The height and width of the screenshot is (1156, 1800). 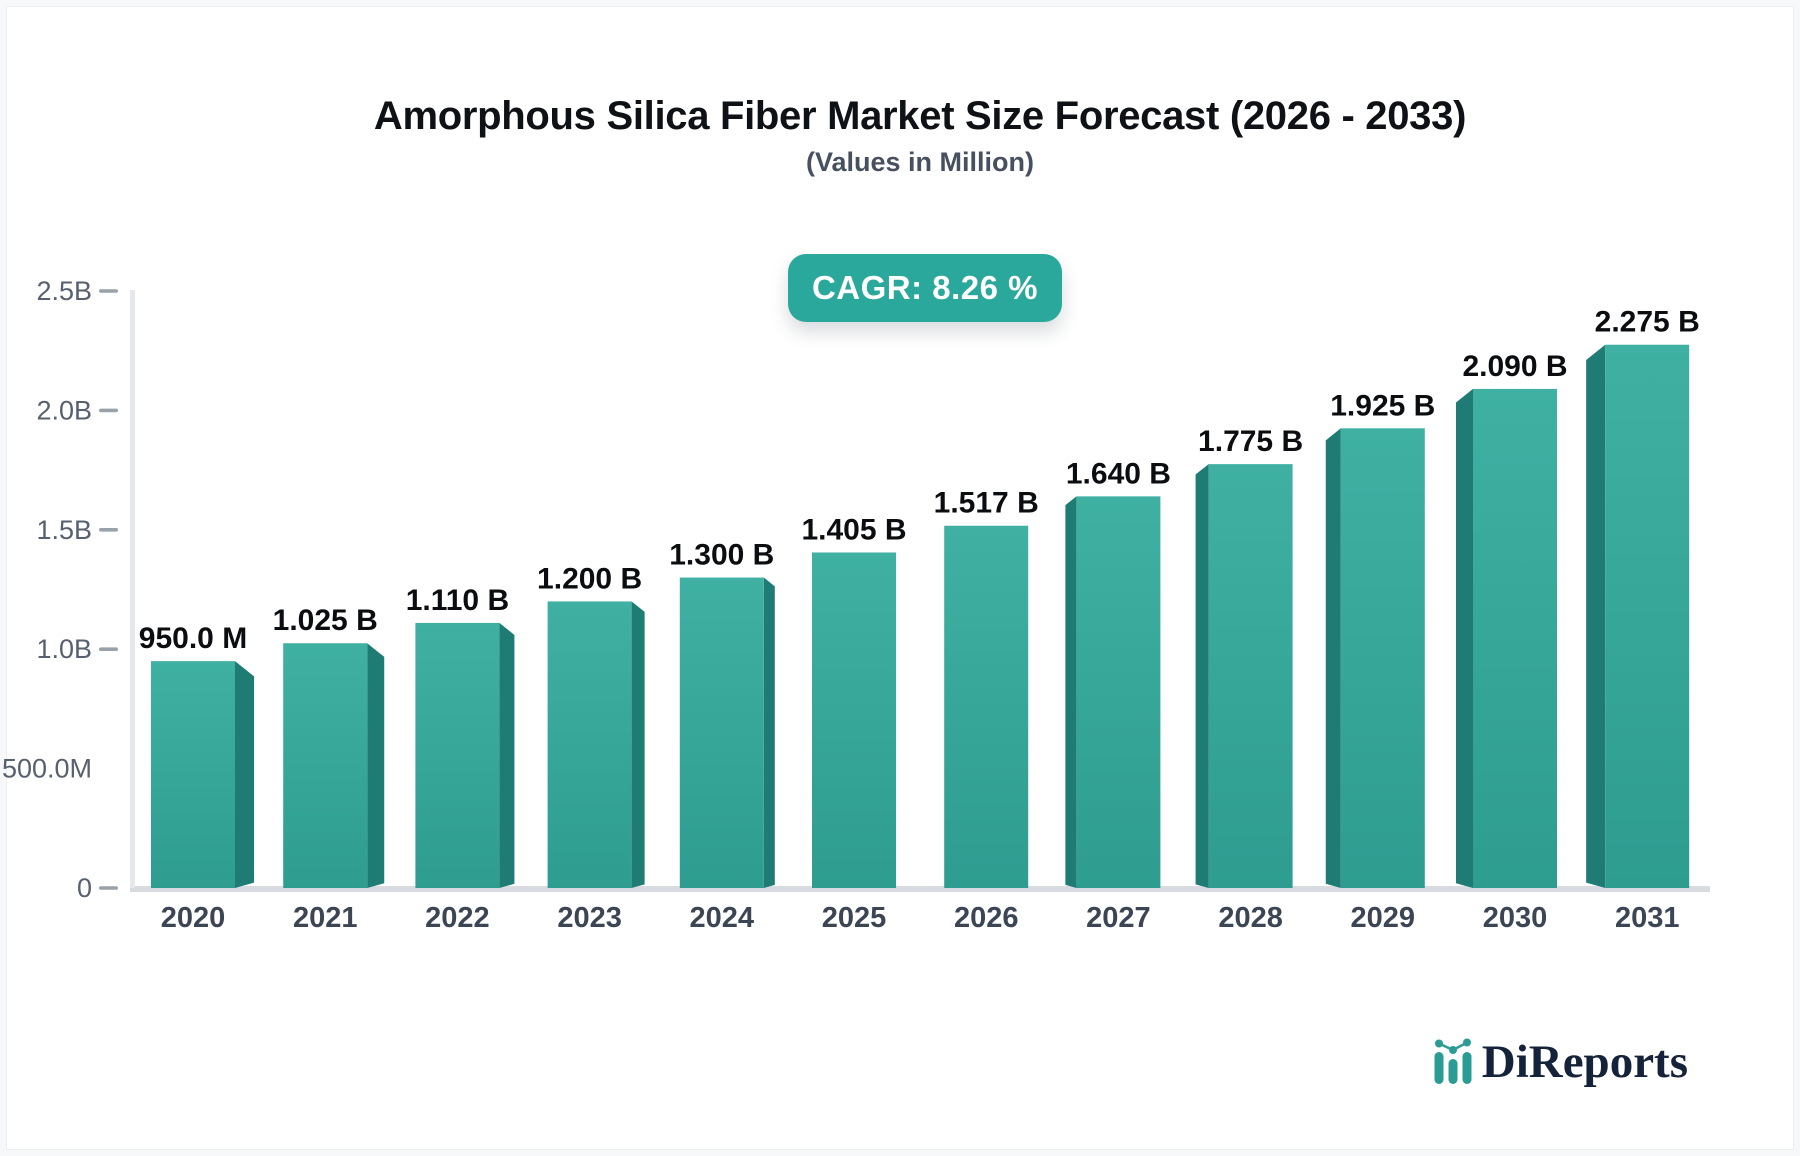 I want to click on bar-value-label: 1.640 B, so click(x=1118, y=473).